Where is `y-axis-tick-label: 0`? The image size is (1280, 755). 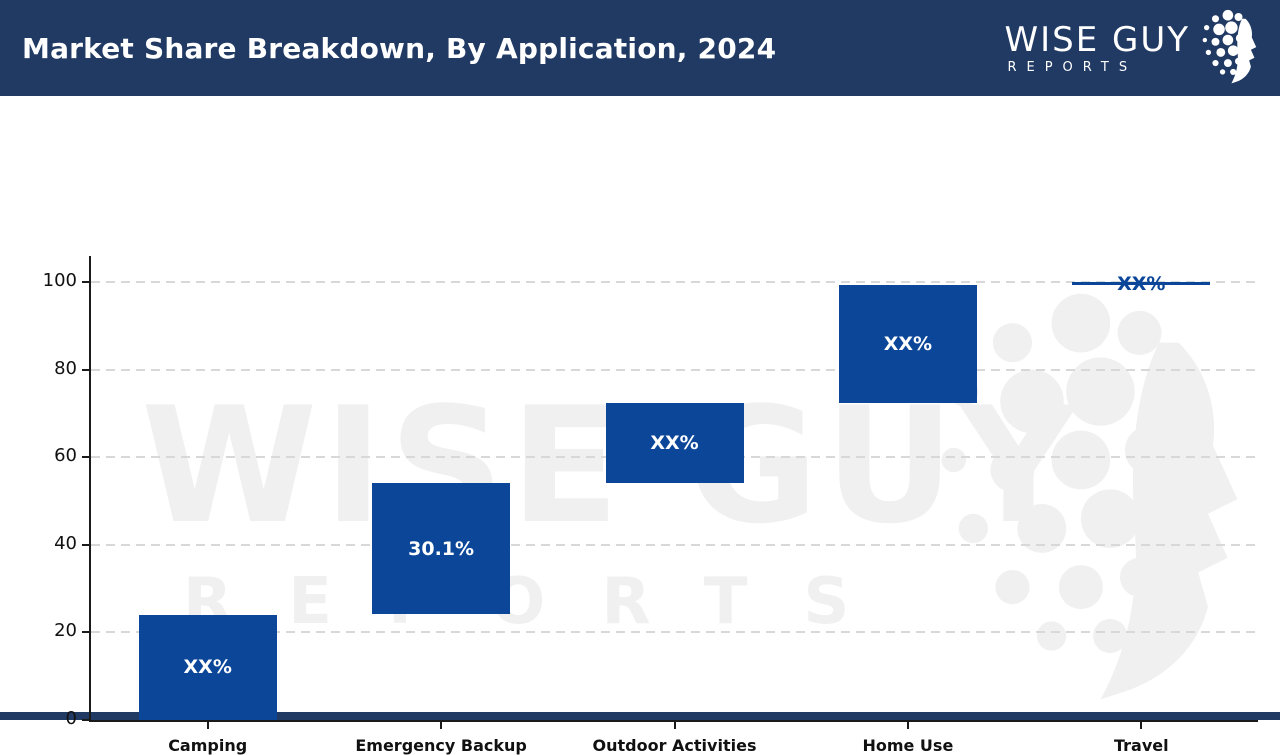 y-axis-tick-label: 0 is located at coordinates (71, 718).